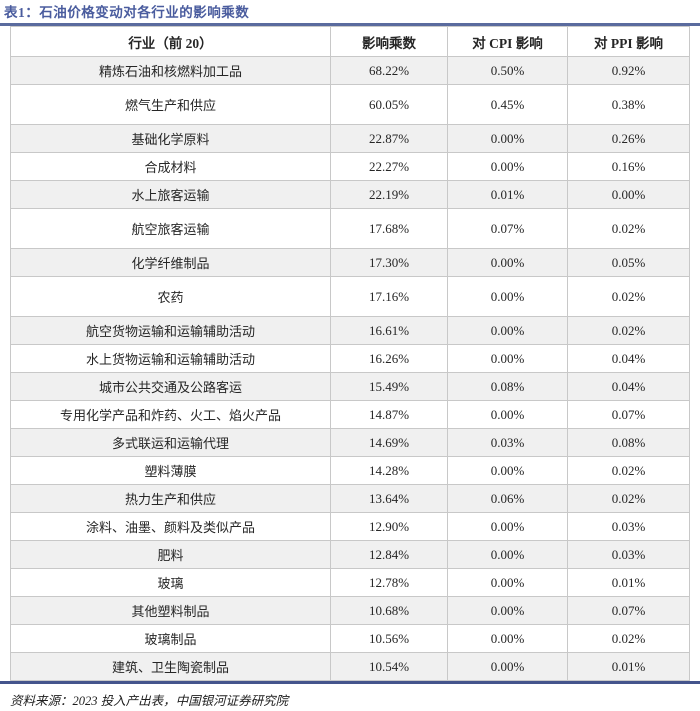 Image resolution: width=700 pixels, height=711 pixels. What do you see at coordinates (170, 194) in the screenshot?
I see `industry-cell: 水上旅客运输` at bounding box center [170, 194].